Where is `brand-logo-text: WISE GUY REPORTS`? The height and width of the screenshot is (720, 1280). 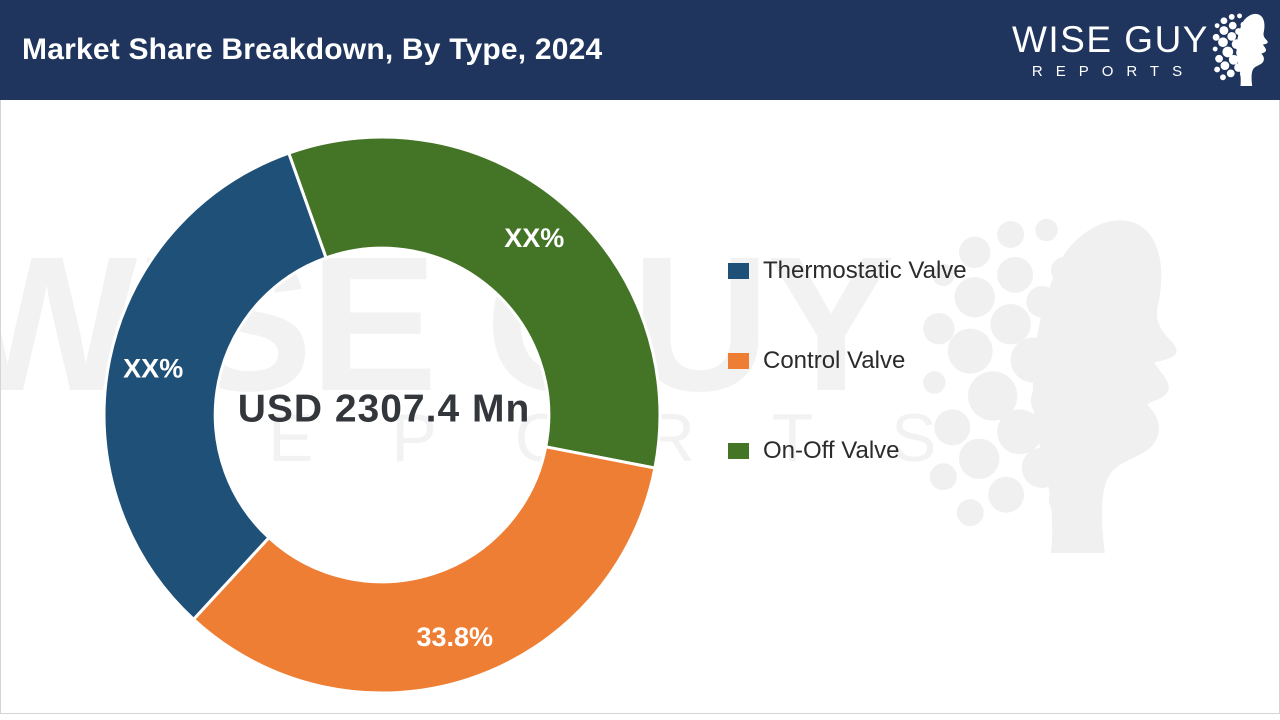 brand-logo-text: WISE GUY REPORTS is located at coordinates (1110, 50).